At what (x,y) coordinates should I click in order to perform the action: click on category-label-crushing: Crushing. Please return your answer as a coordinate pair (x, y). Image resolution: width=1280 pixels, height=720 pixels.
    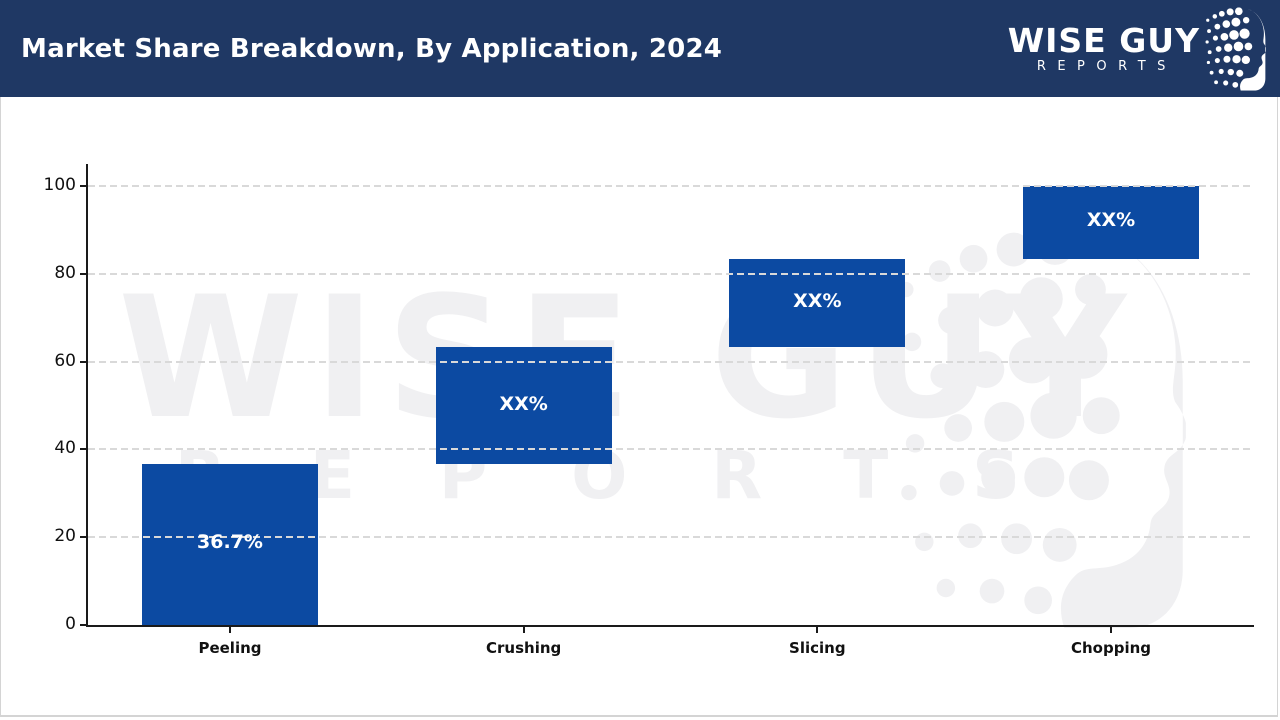
    Looking at the image, I should click on (524, 648).